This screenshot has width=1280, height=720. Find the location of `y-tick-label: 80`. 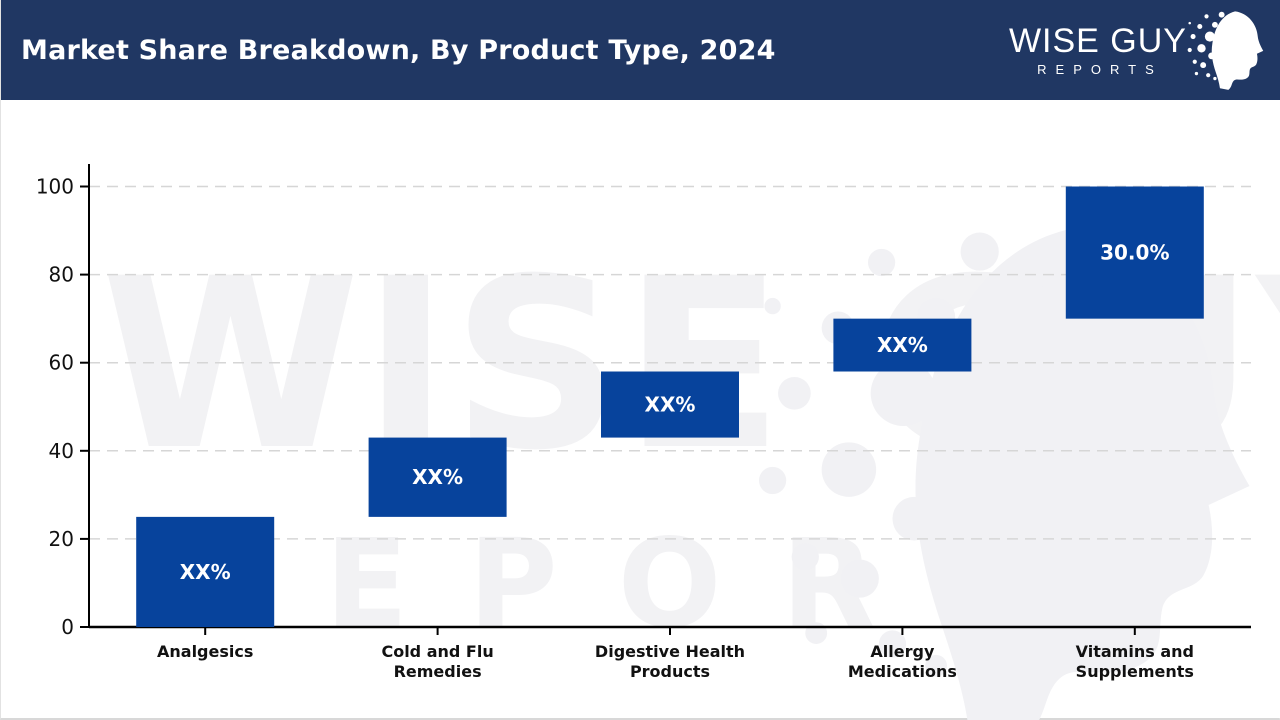

y-tick-label: 80 is located at coordinates (61, 275).